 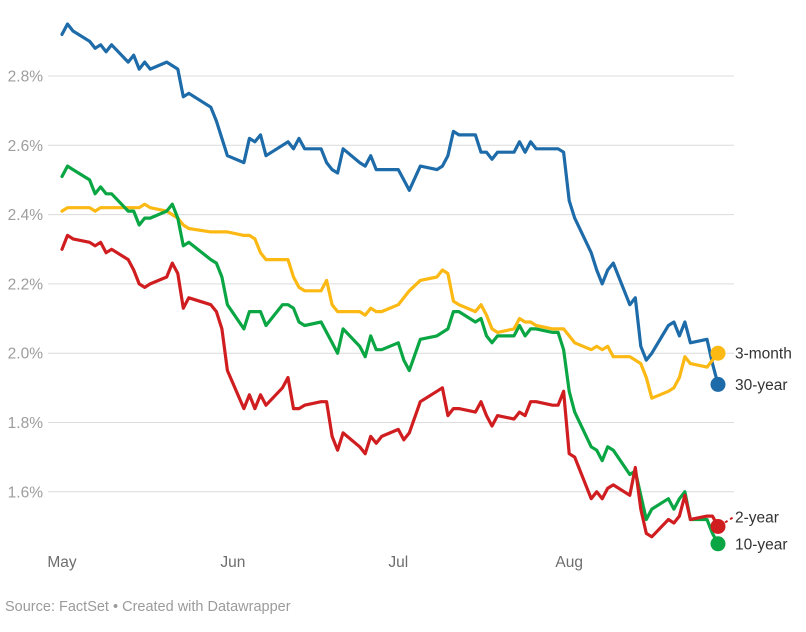 I want to click on y-axis-tick-label: 2.2%, so click(x=26, y=284).